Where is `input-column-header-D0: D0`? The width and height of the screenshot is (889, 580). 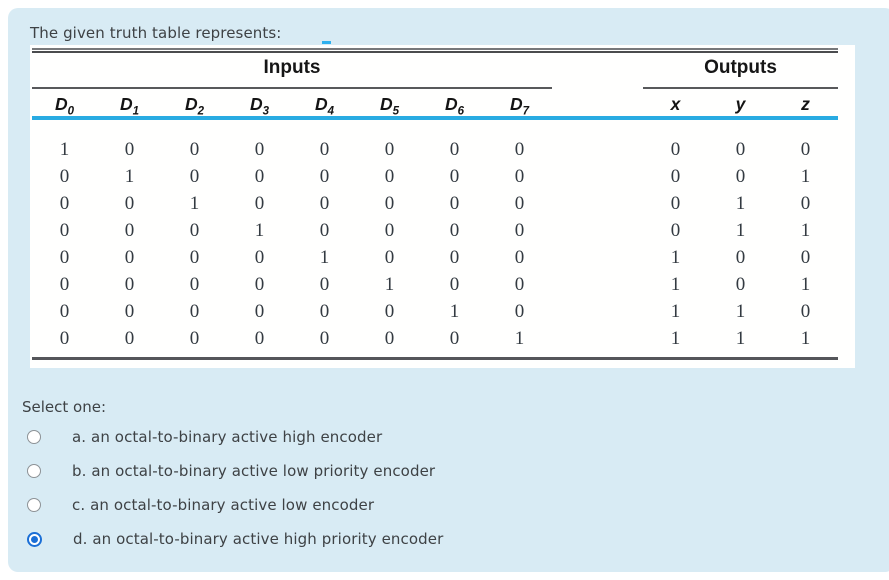 input-column-header-D0: D0 is located at coordinates (64, 106).